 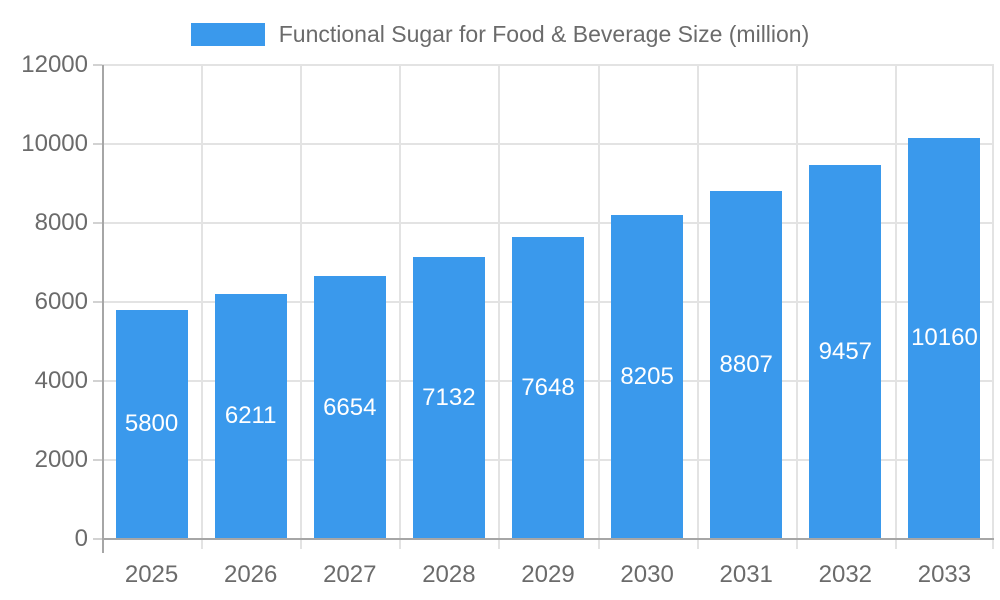 What do you see at coordinates (449, 574) in the screenshot?
I see `x-tick-label: 2028` at bounding box center [449, 574].